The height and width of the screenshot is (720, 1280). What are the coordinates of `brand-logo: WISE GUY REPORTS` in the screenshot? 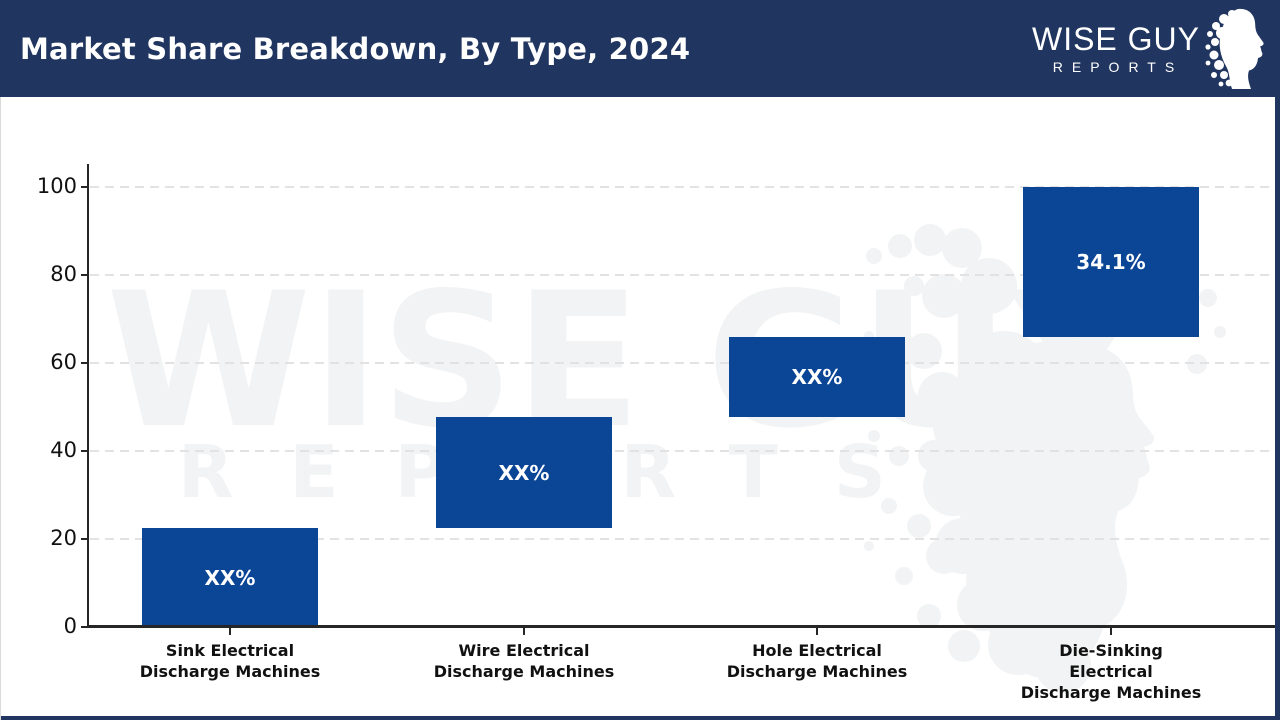 It's located at (1150, 49).